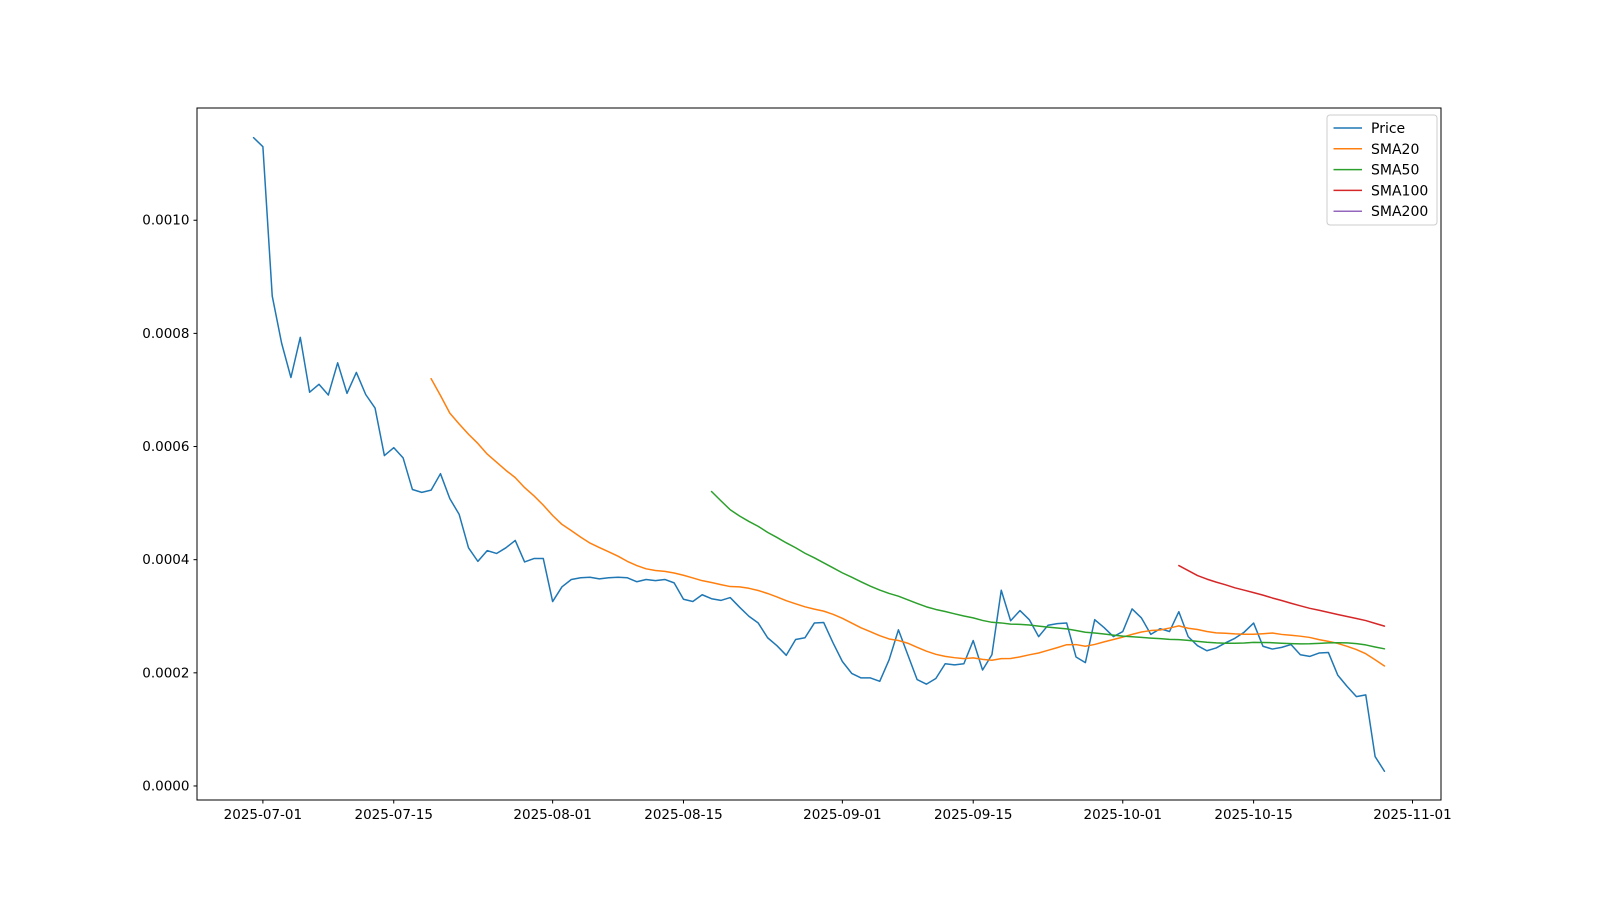  I want to click on x-tick-label: 2025-11-01, so click(1412, 815).